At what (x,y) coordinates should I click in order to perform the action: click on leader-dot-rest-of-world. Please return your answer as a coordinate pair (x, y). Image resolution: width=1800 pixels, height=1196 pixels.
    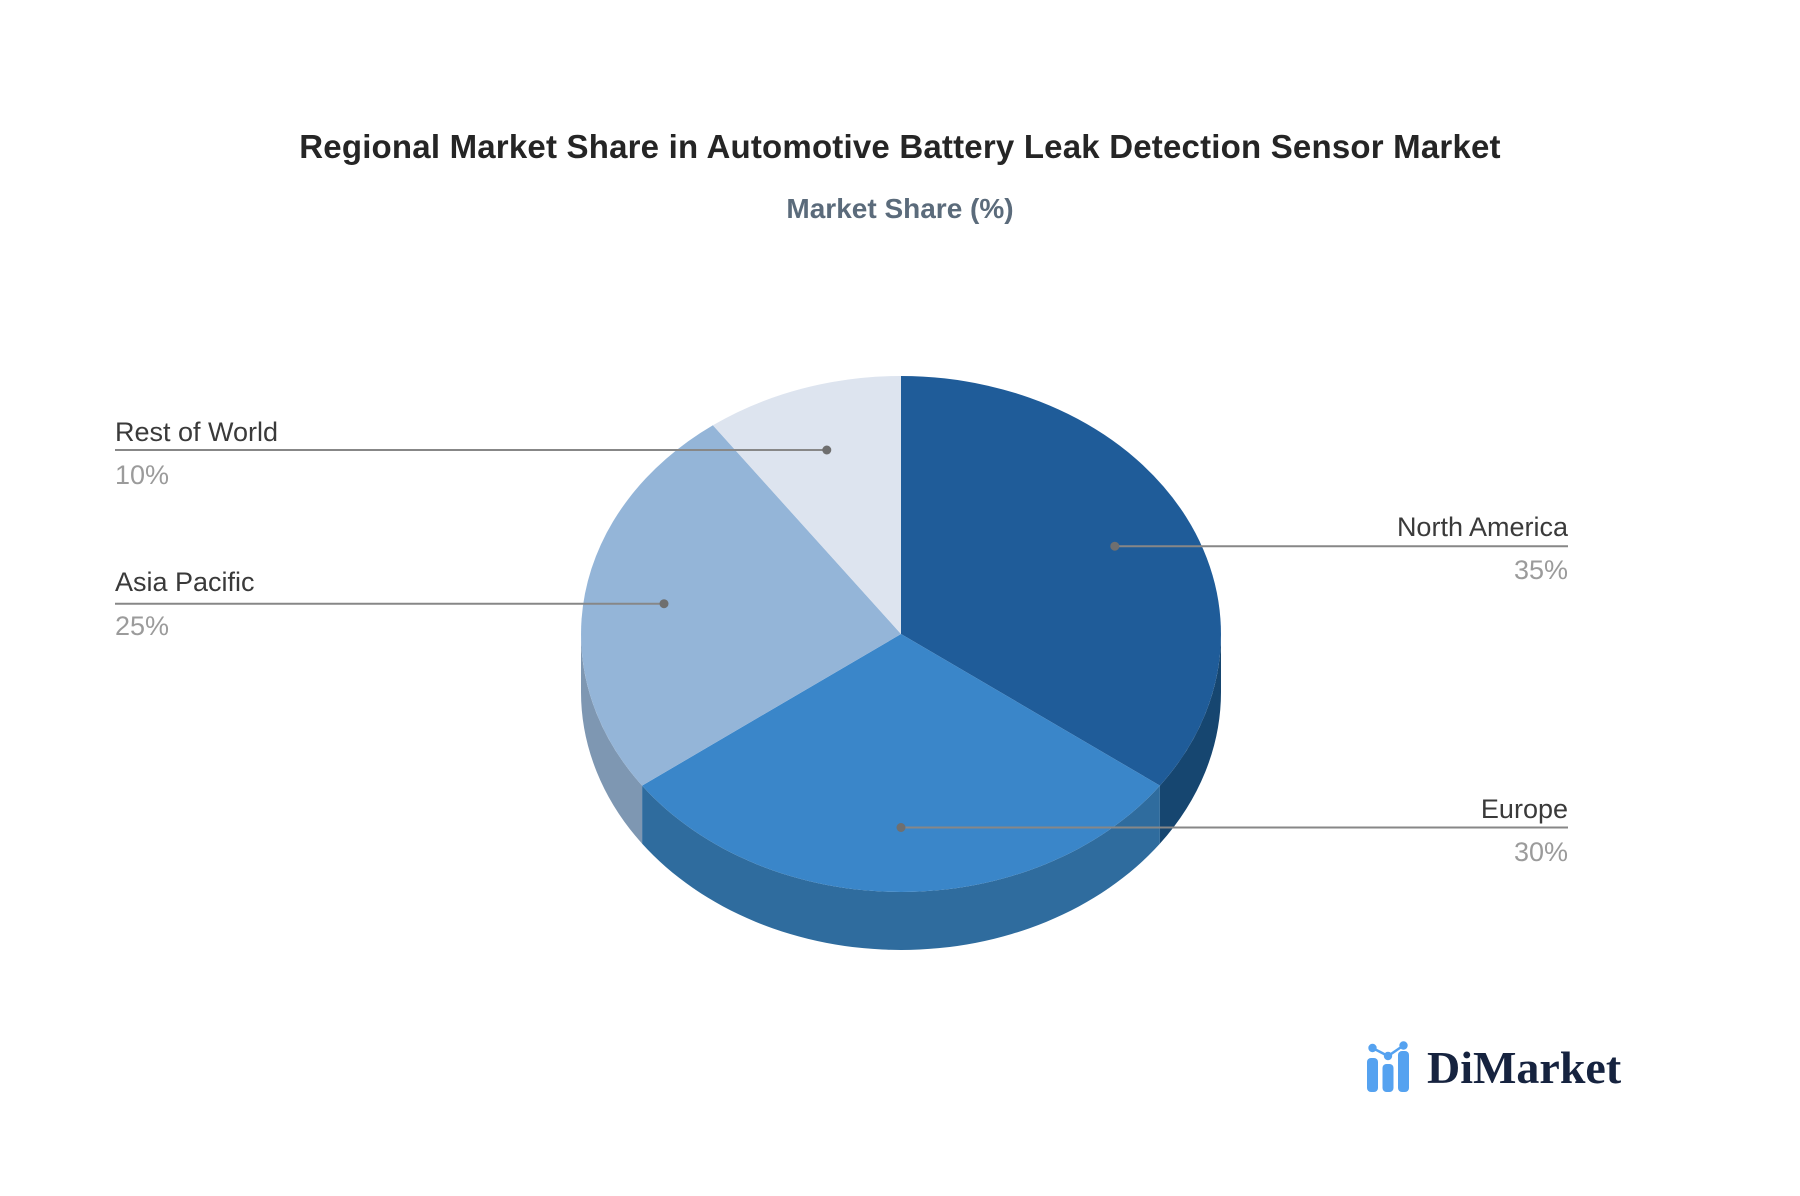
    Looking at the image, I should click on (827, 450).